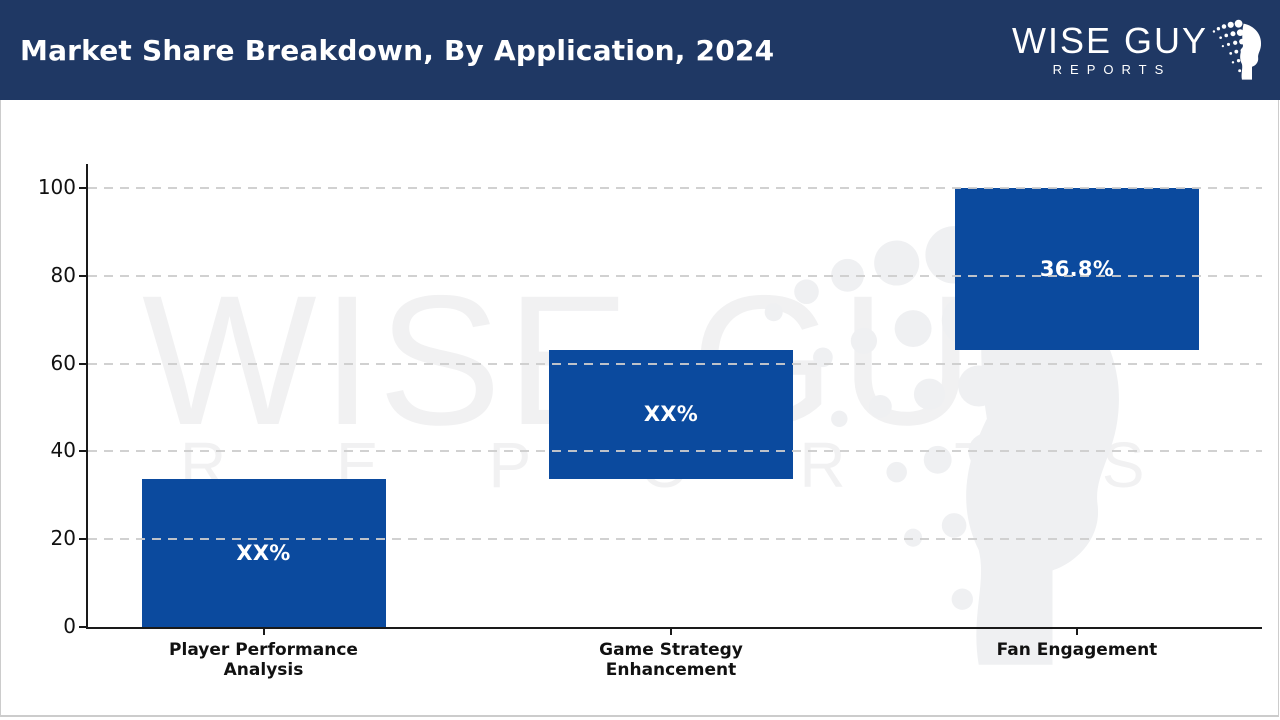 This screenshot has width=1280, height=720. I want to click on brand-logo-text: WISE GUY REPORTS, so click(1109, 49).